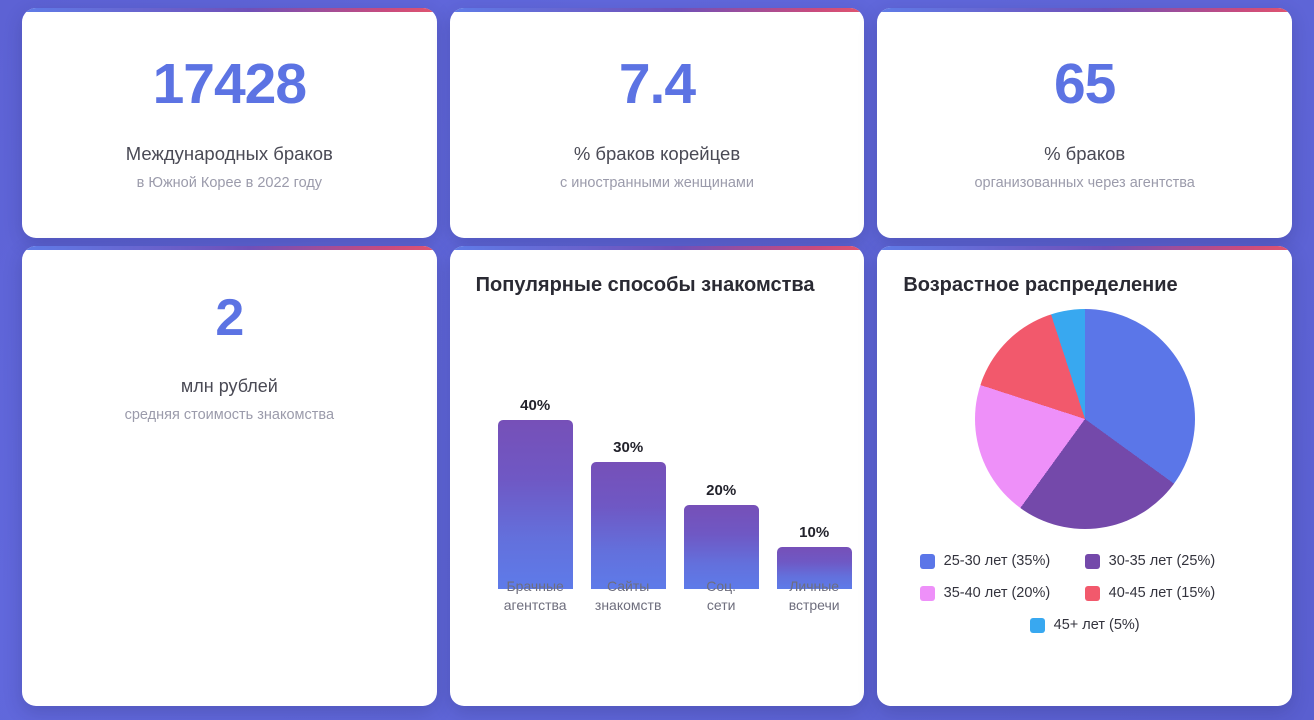 This screenshot has width=1314, height=720. I want to click on legend-item: 35-40 лет (20%), so click(1002, 593).